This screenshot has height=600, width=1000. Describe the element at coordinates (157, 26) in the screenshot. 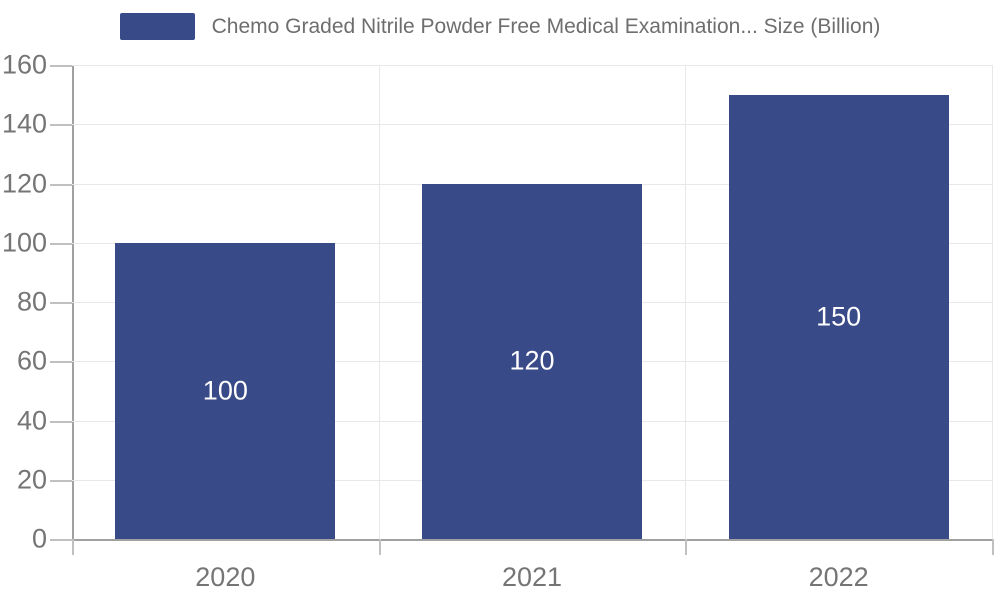

I see `legend-swatch` at that location.